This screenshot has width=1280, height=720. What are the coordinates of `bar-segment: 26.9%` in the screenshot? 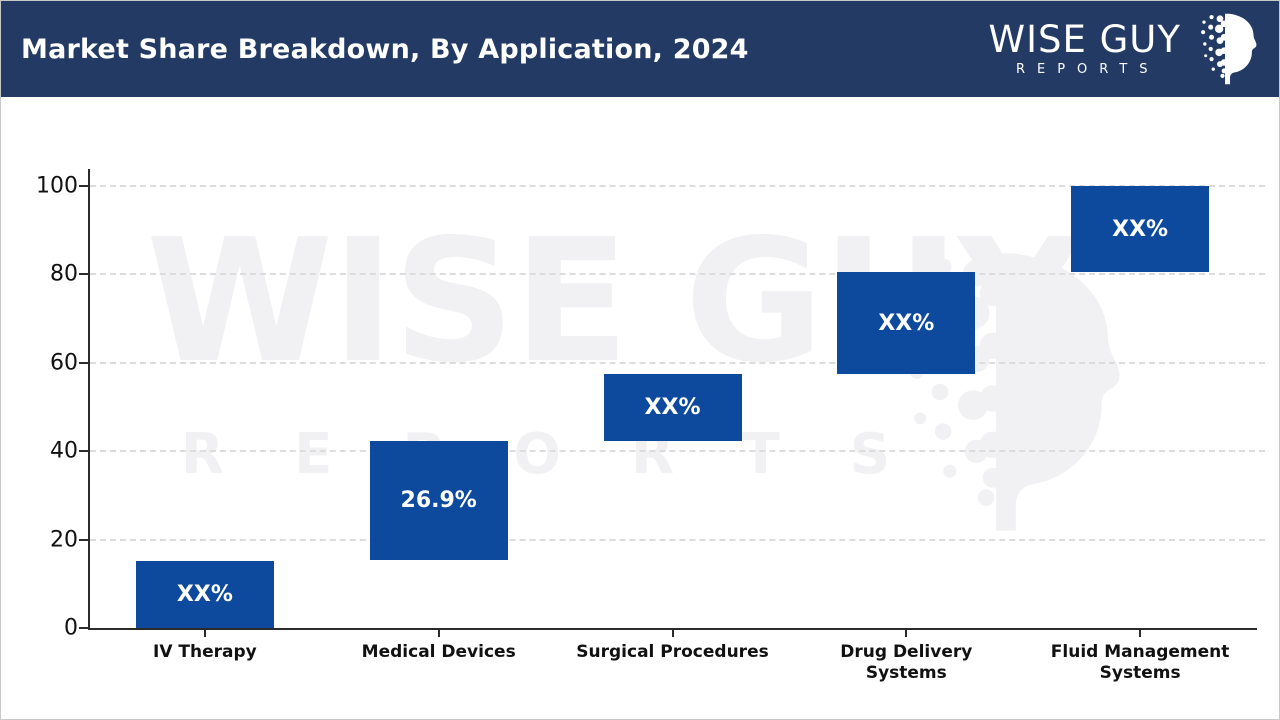 It's located at (438, 501).